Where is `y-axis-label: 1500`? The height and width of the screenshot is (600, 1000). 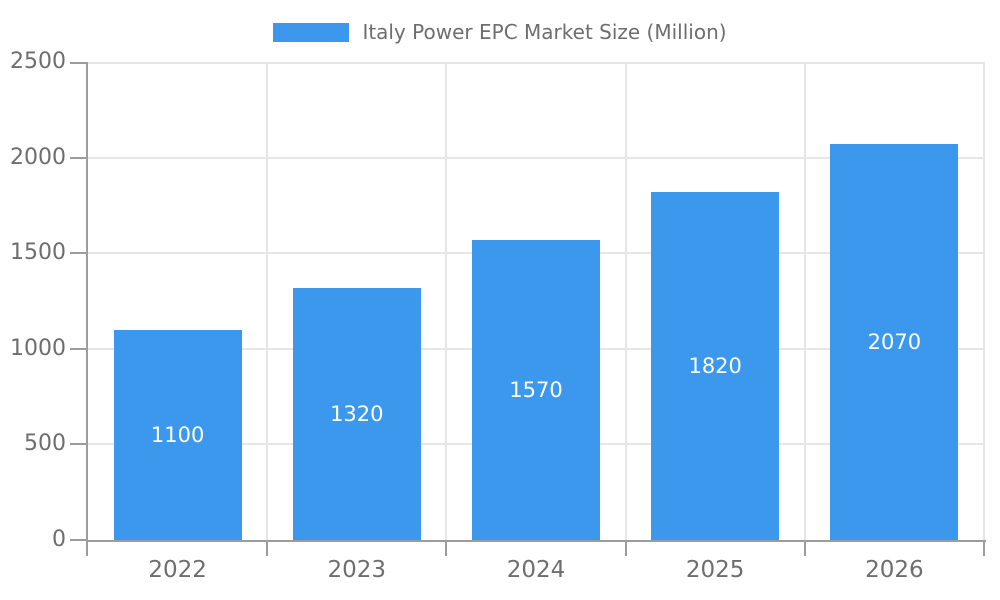 y-axis-label: 1500 is located at coordinates (38, 253).